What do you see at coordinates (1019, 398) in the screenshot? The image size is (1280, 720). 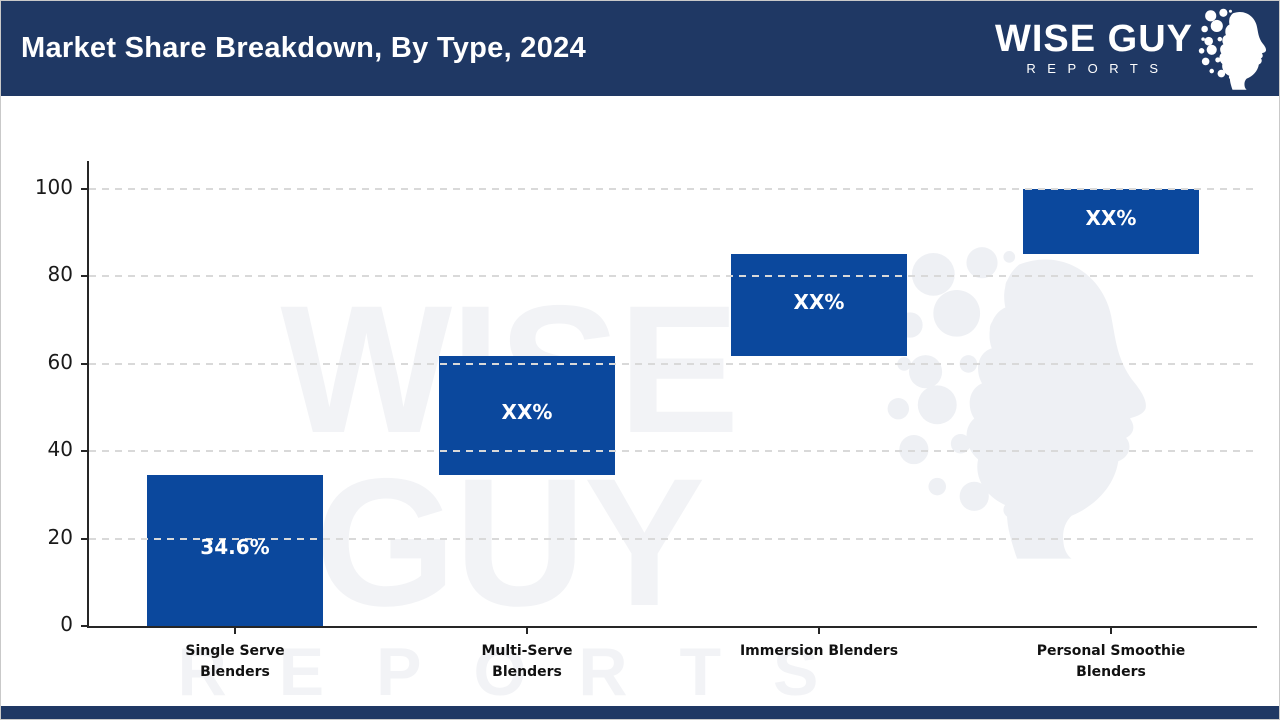 I see `watermark-head-icon` at bounding box center [1019, 398].